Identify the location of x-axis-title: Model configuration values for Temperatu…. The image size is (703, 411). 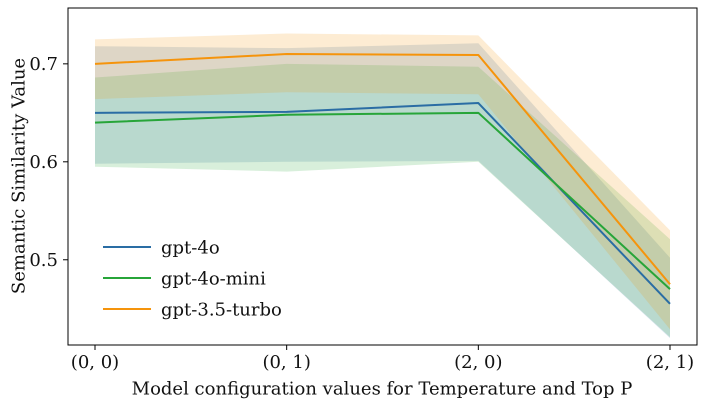
(382, 389).